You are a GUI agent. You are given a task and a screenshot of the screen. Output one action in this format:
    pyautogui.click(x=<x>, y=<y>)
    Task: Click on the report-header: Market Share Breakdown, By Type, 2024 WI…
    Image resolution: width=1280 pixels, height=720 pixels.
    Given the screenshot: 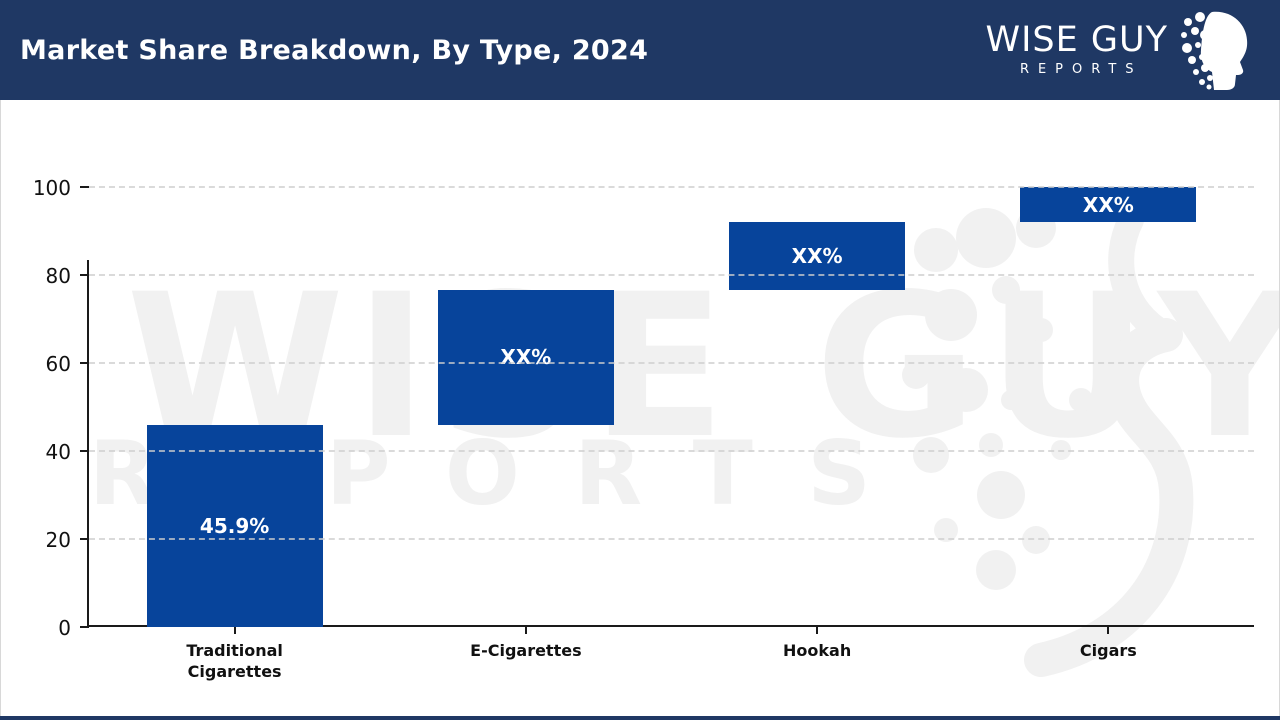 What is the action you would take?
    pyautogui.click(x=640, y=50)
    